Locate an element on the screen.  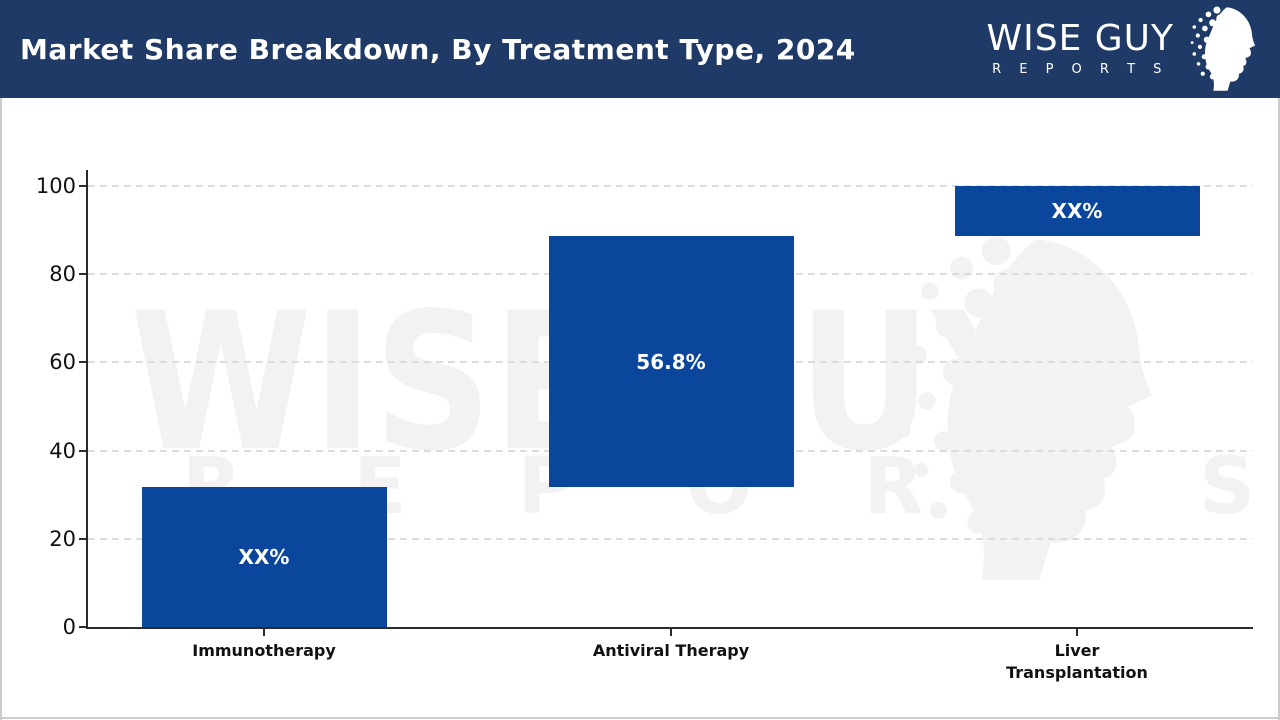
page-border-left is located at coordinates (1, 409).